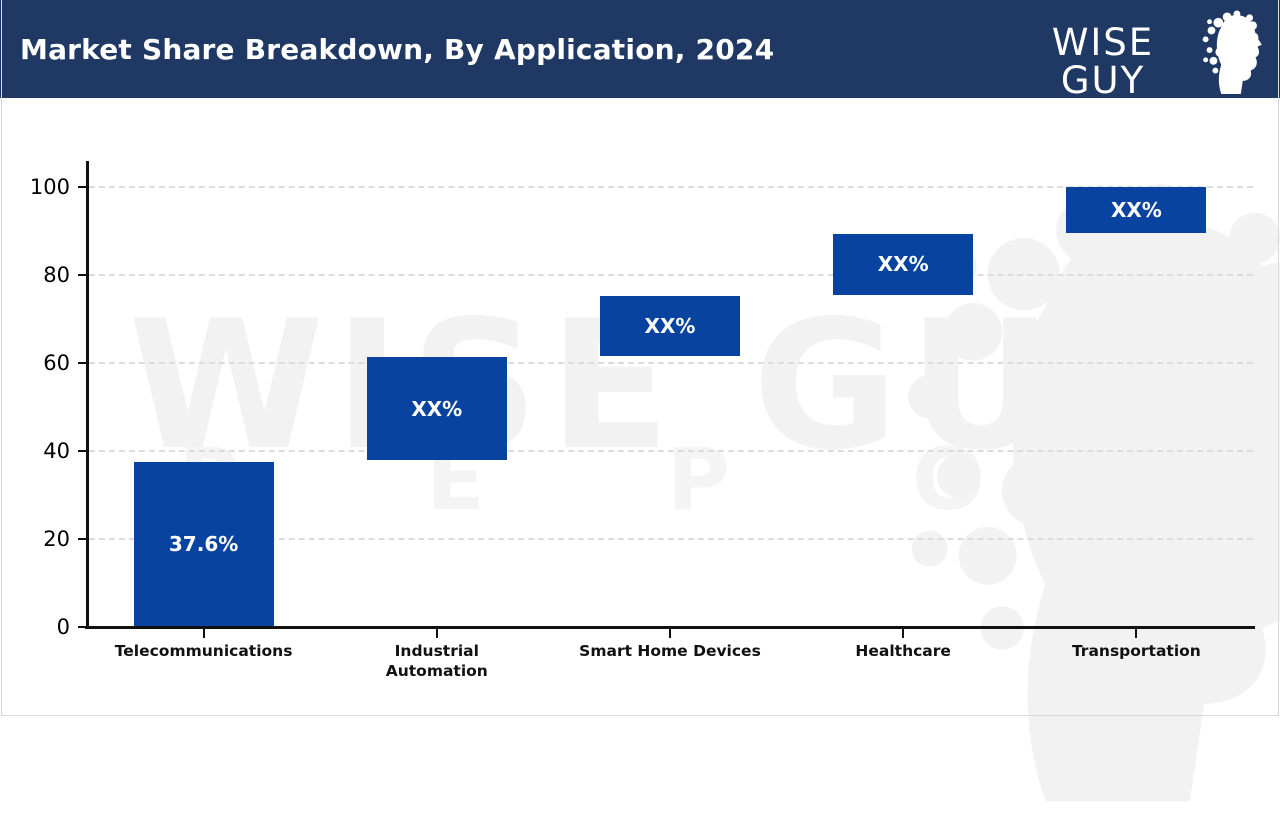 This screenshot has height=818, width=1280. I want to click on x-tick-healthcare, so click(903, 633).